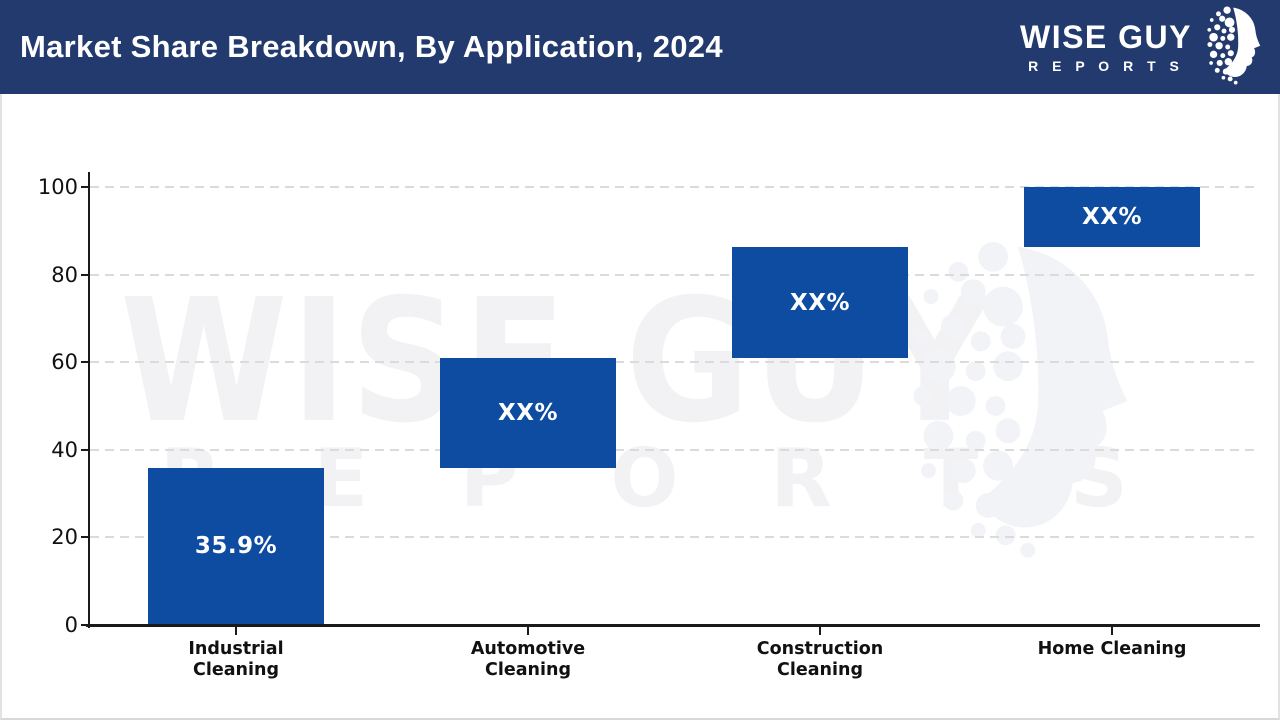  Describe the element at coordinates (820, 649) in the screenshot. I see `x-tick-label-line: Construction` at that location.